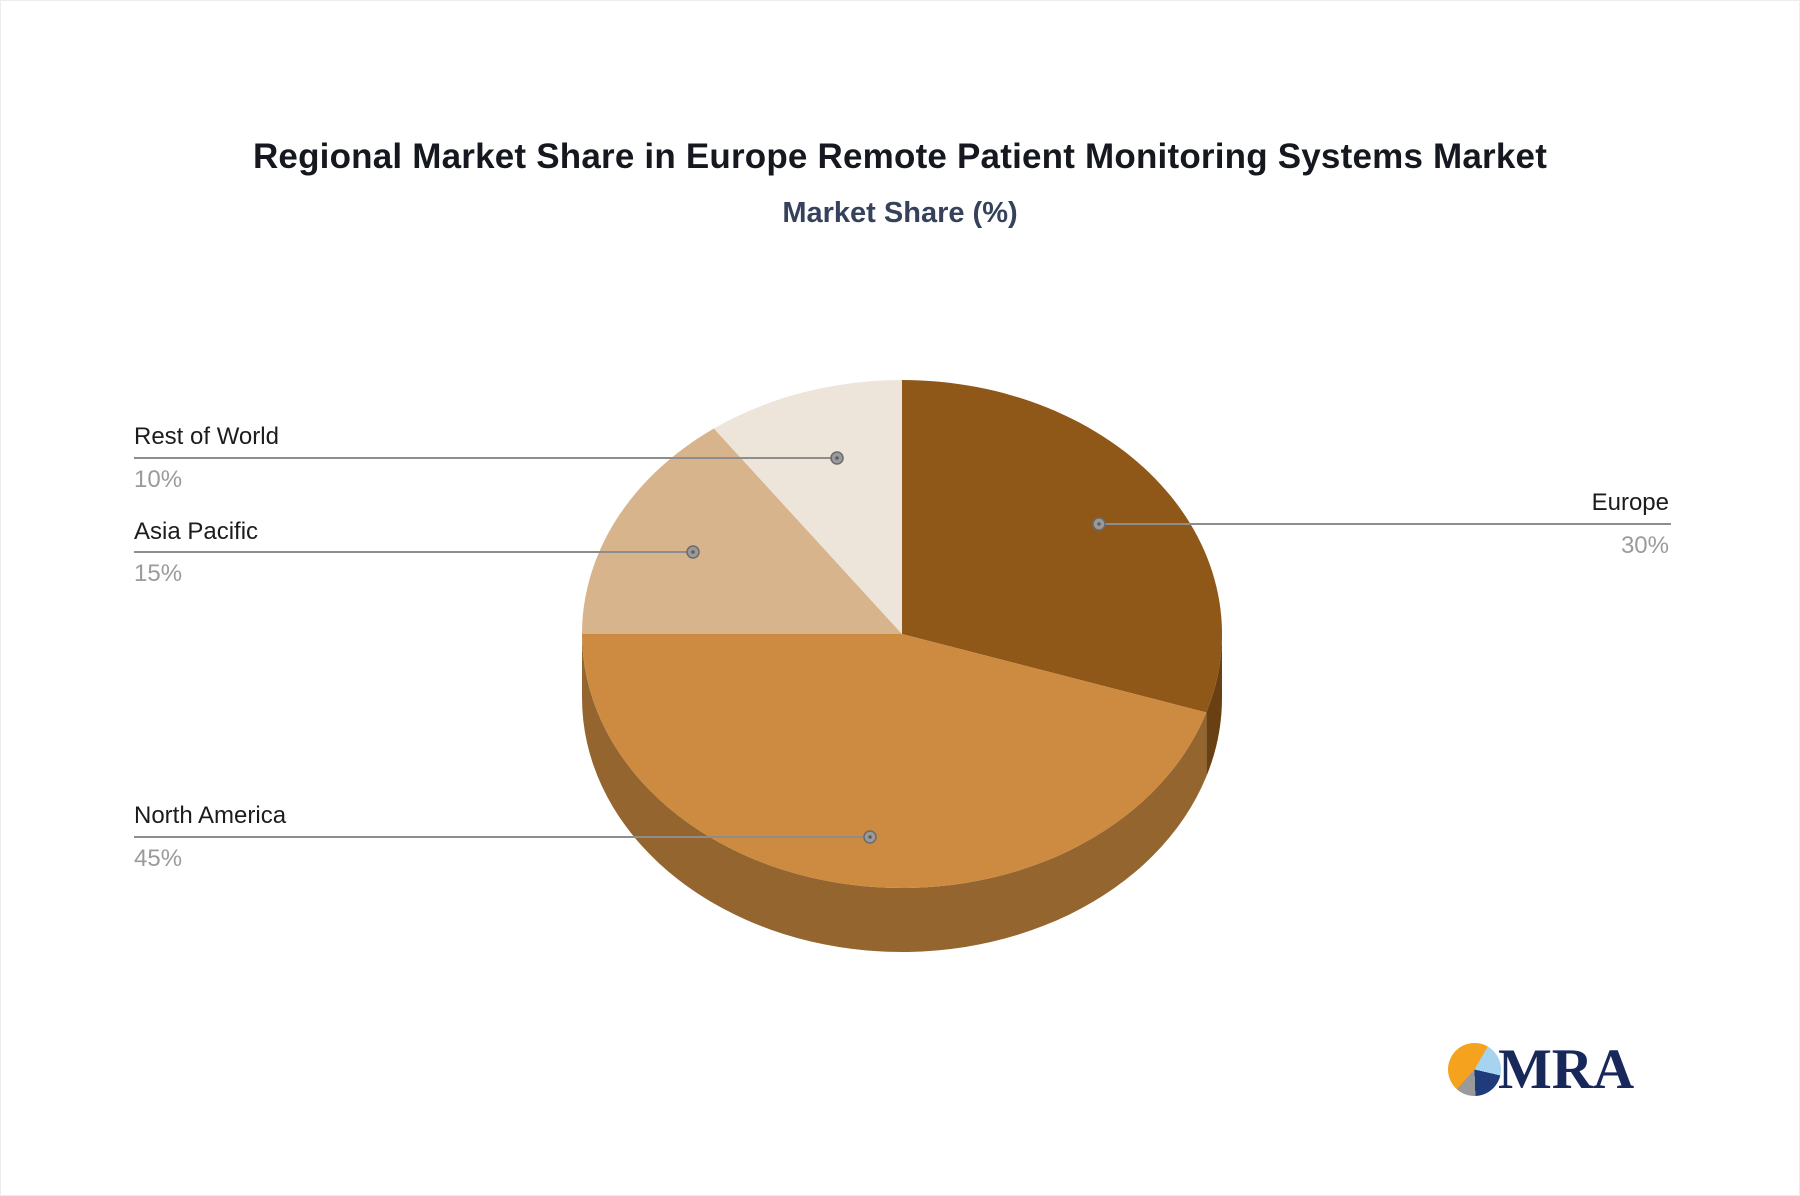  Describe the element at coordinates (900, 213) in the screenshot. I see `chart-subtitle: Market Share (%)` at that location.